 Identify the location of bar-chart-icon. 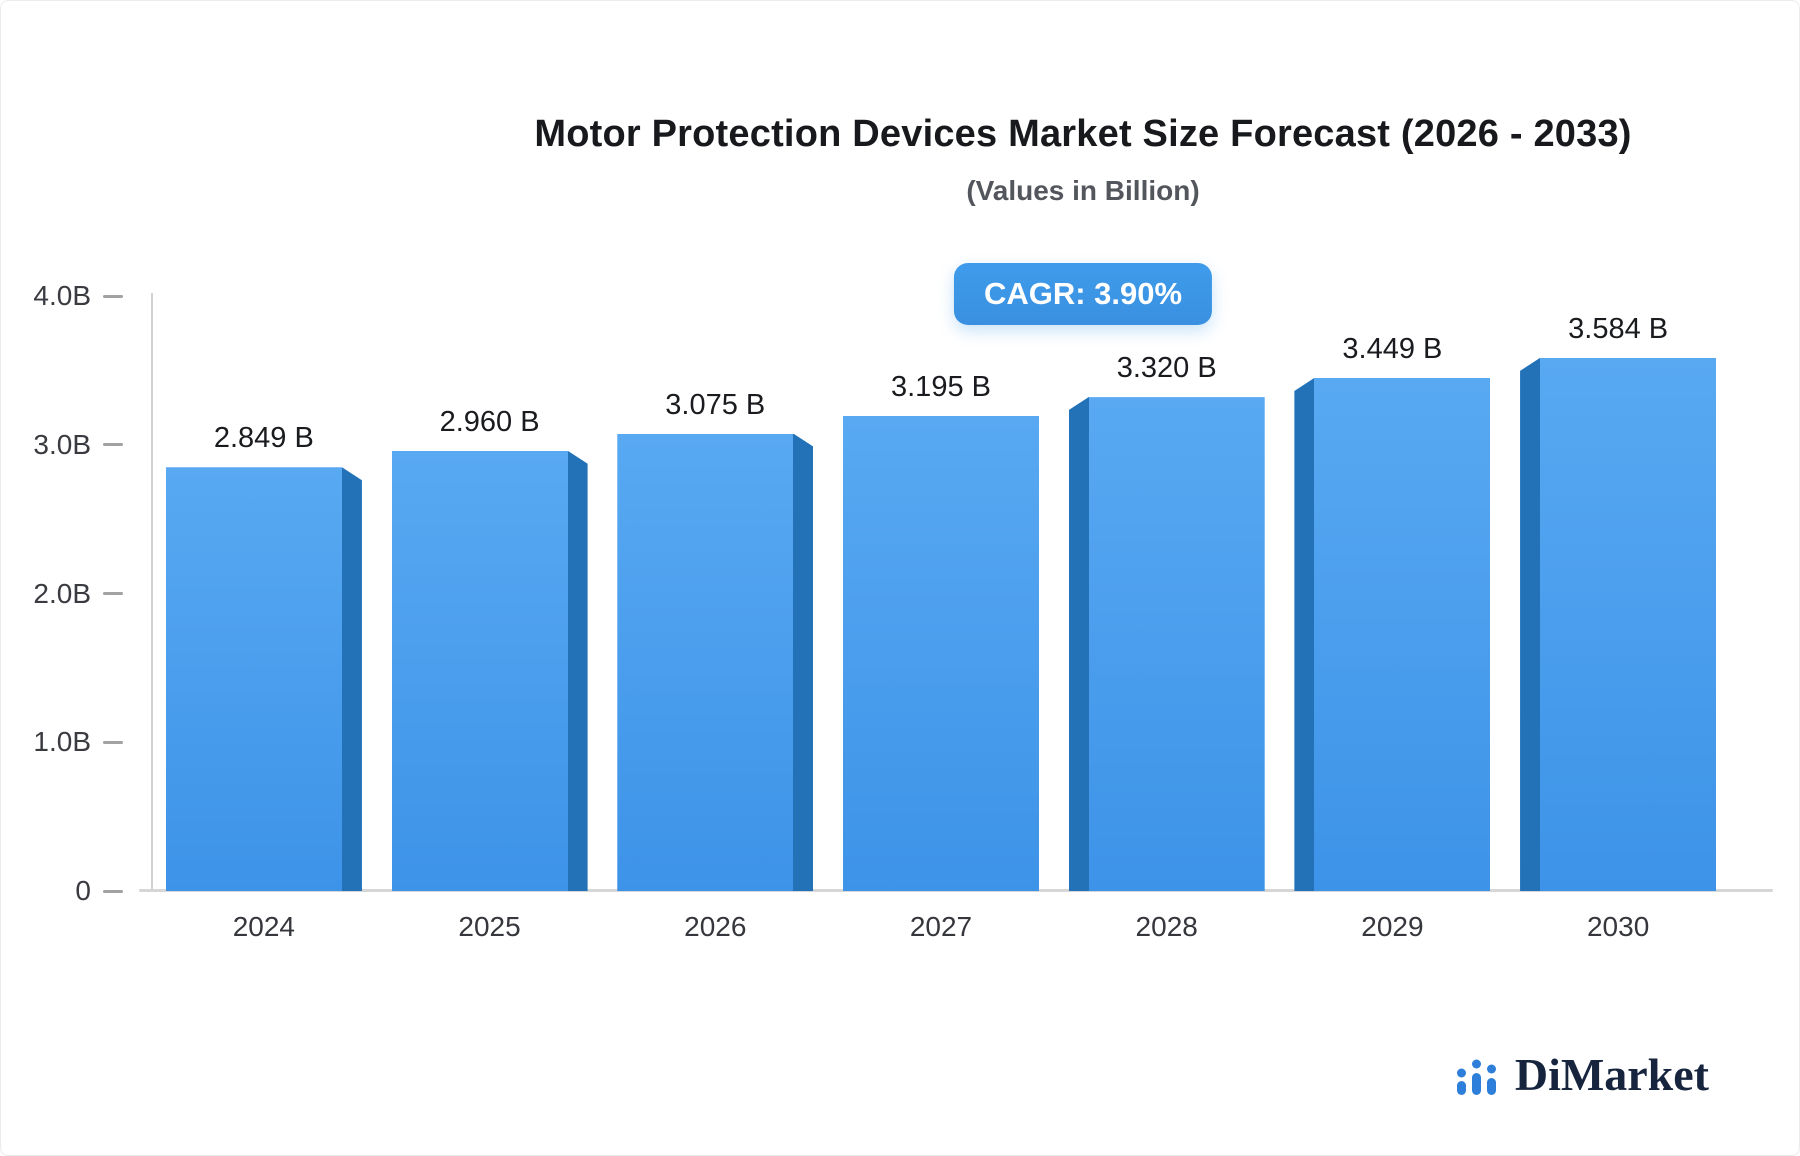
(1476, 1077).